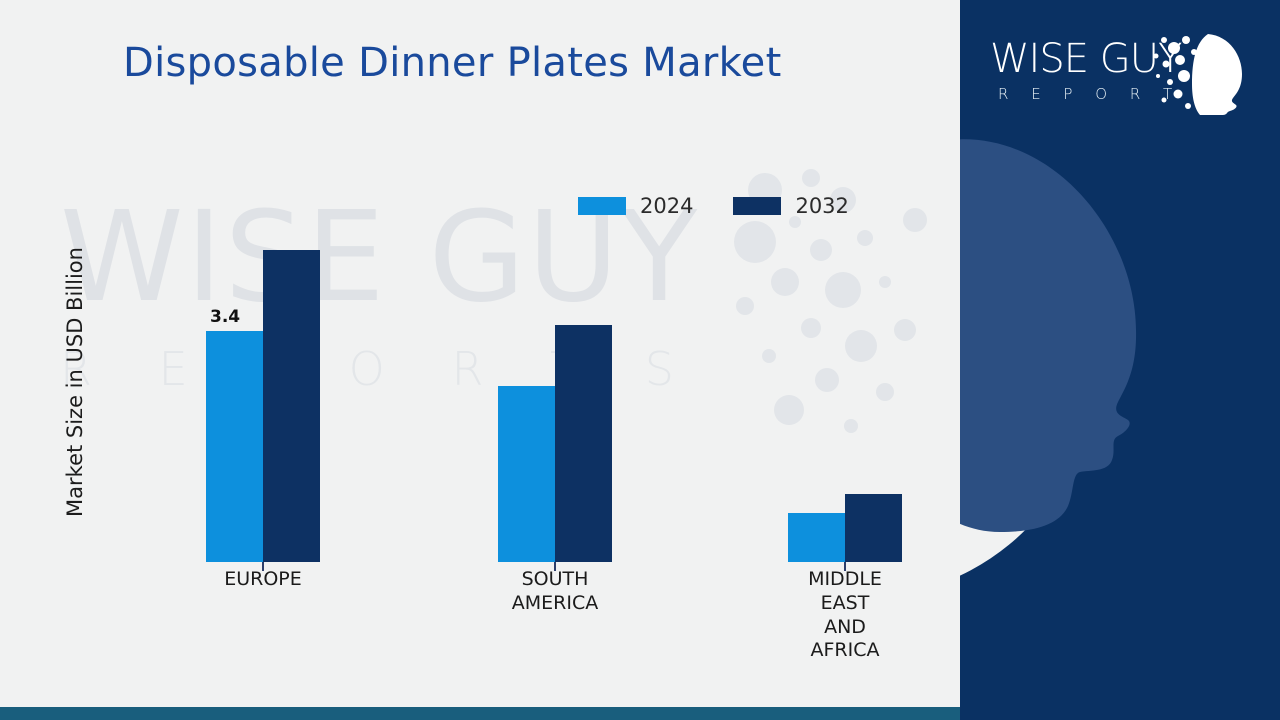 The height and width of the screenshot is (720, 1280). Describe the element at coordinates (480, 713) in the screenshot. I see `bottom-accent-strip` at that location.